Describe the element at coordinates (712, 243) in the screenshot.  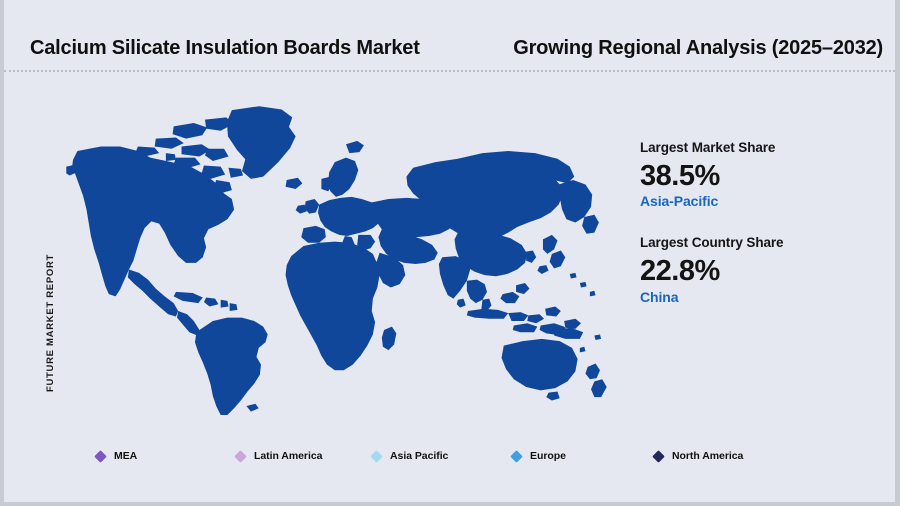
I see `stat-label: Largest Country Share` at that location.